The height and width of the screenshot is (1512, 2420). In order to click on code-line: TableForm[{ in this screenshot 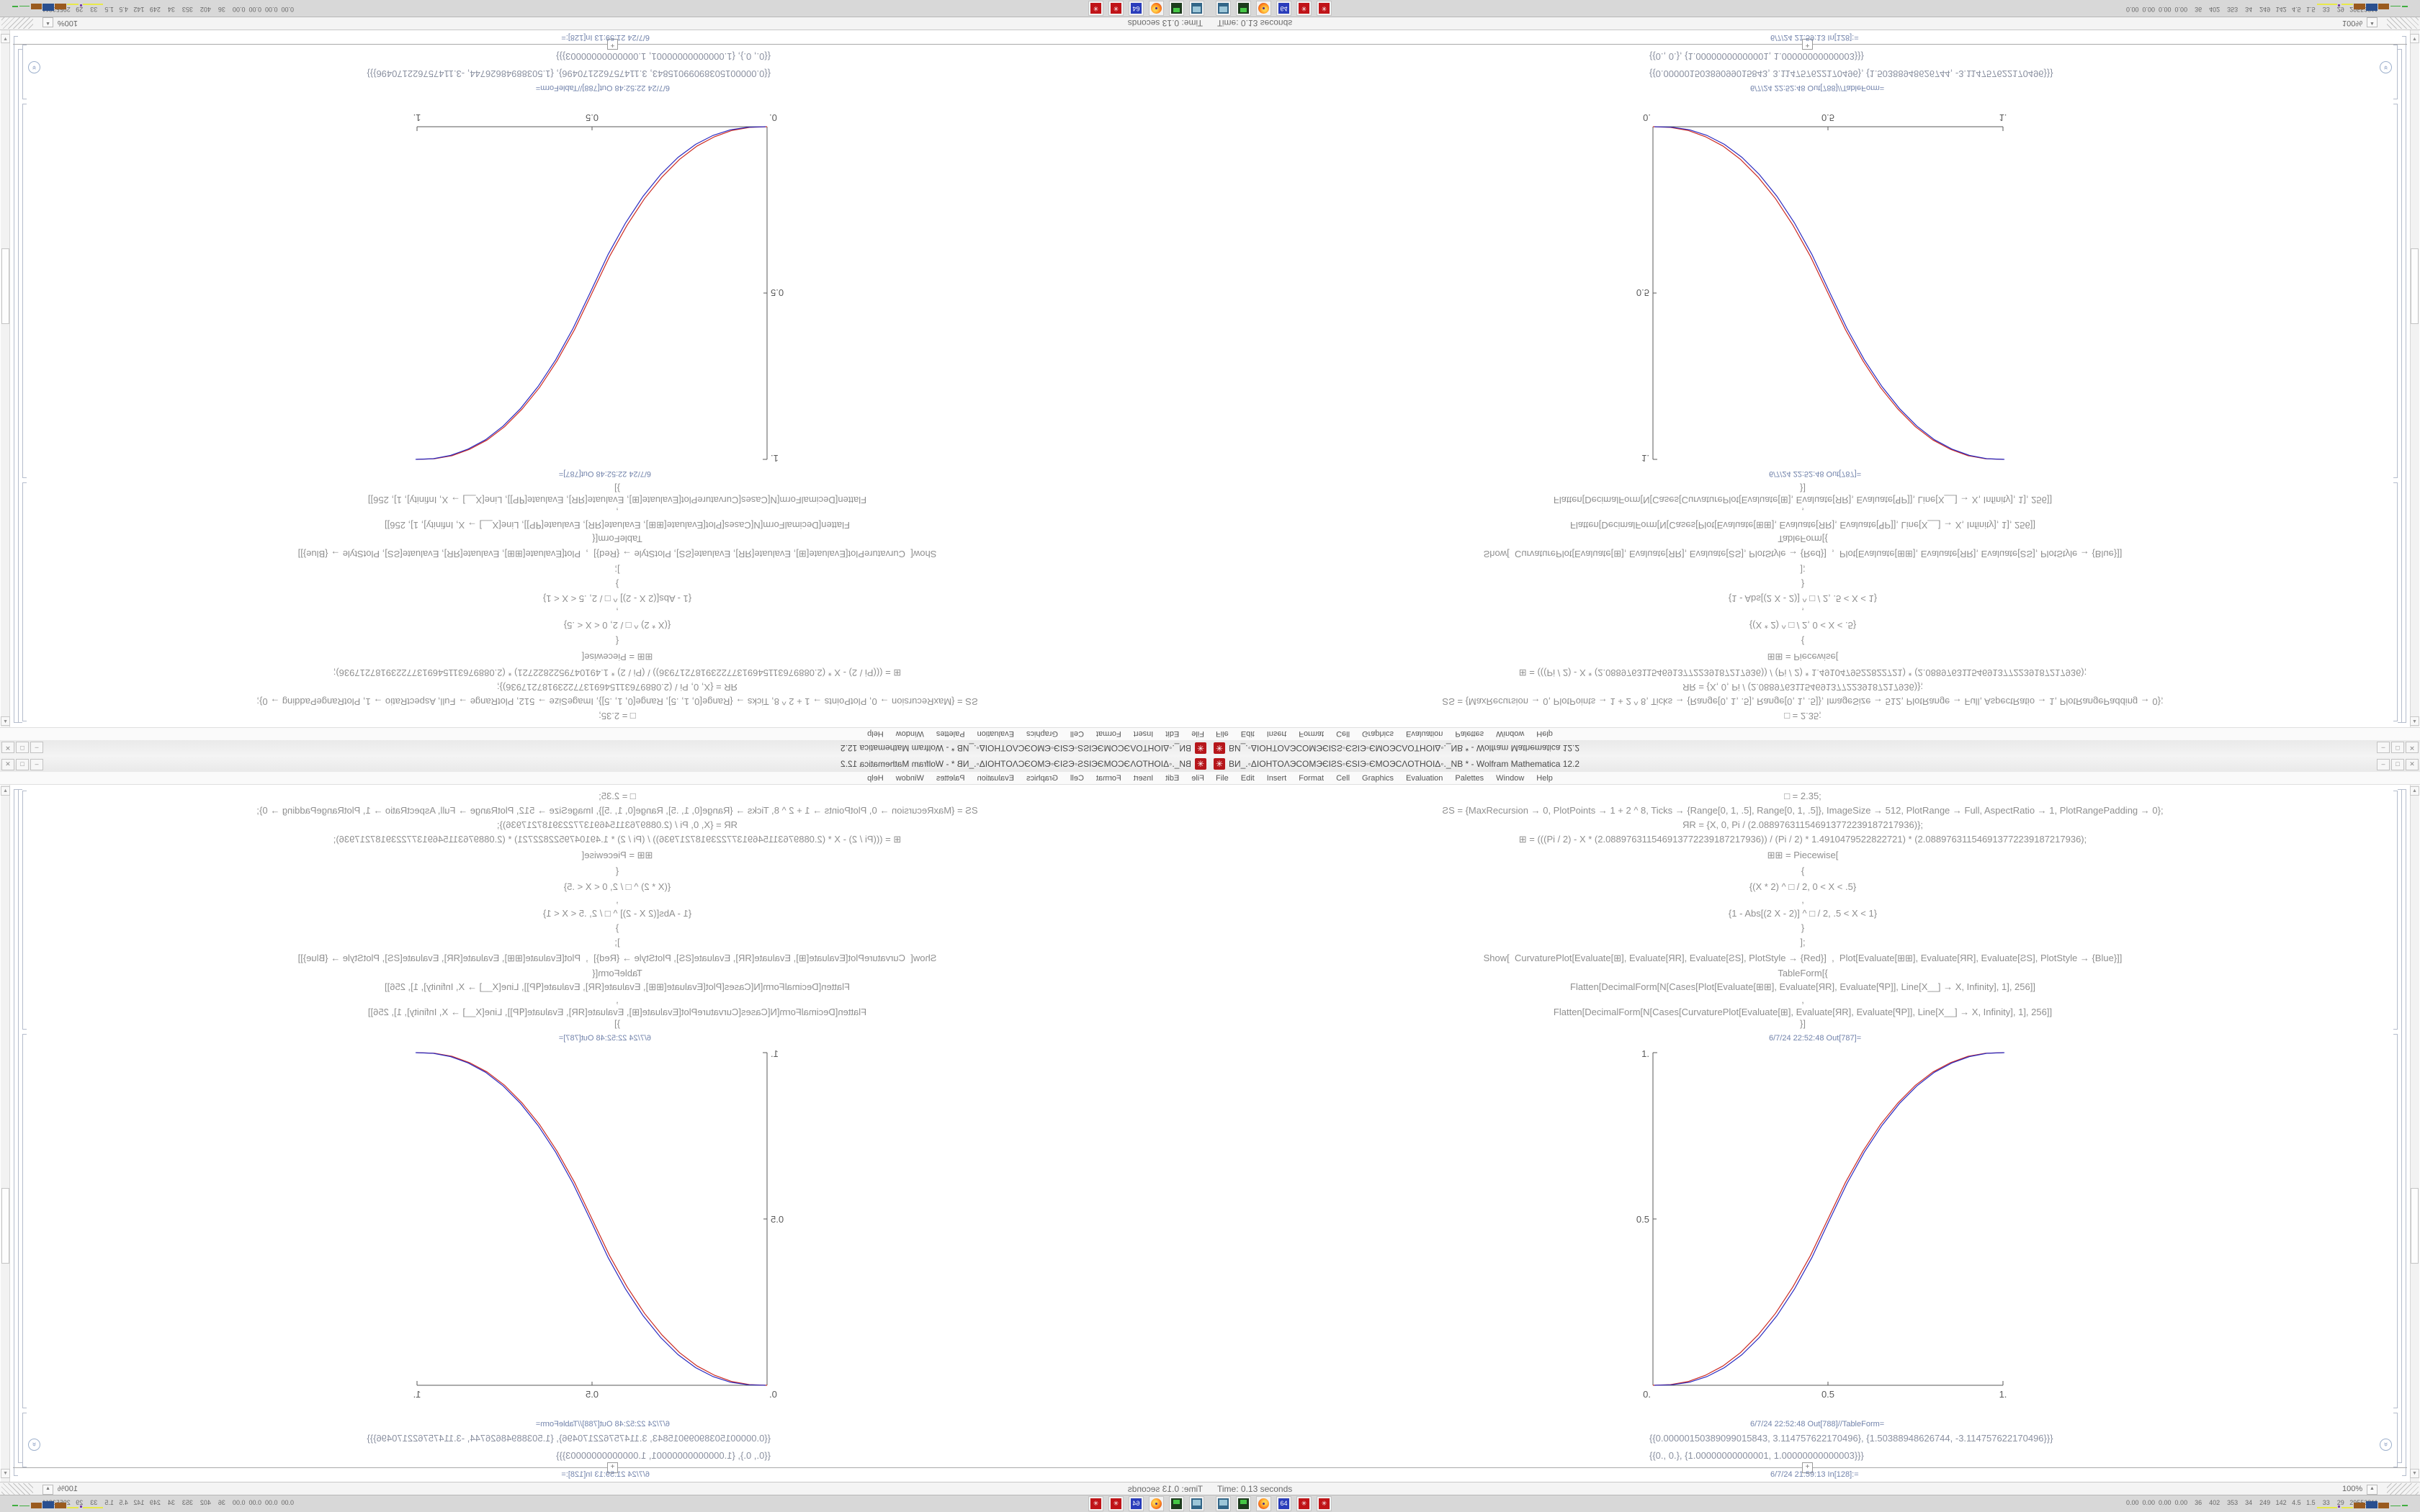, I will do `click(617, 539)`.